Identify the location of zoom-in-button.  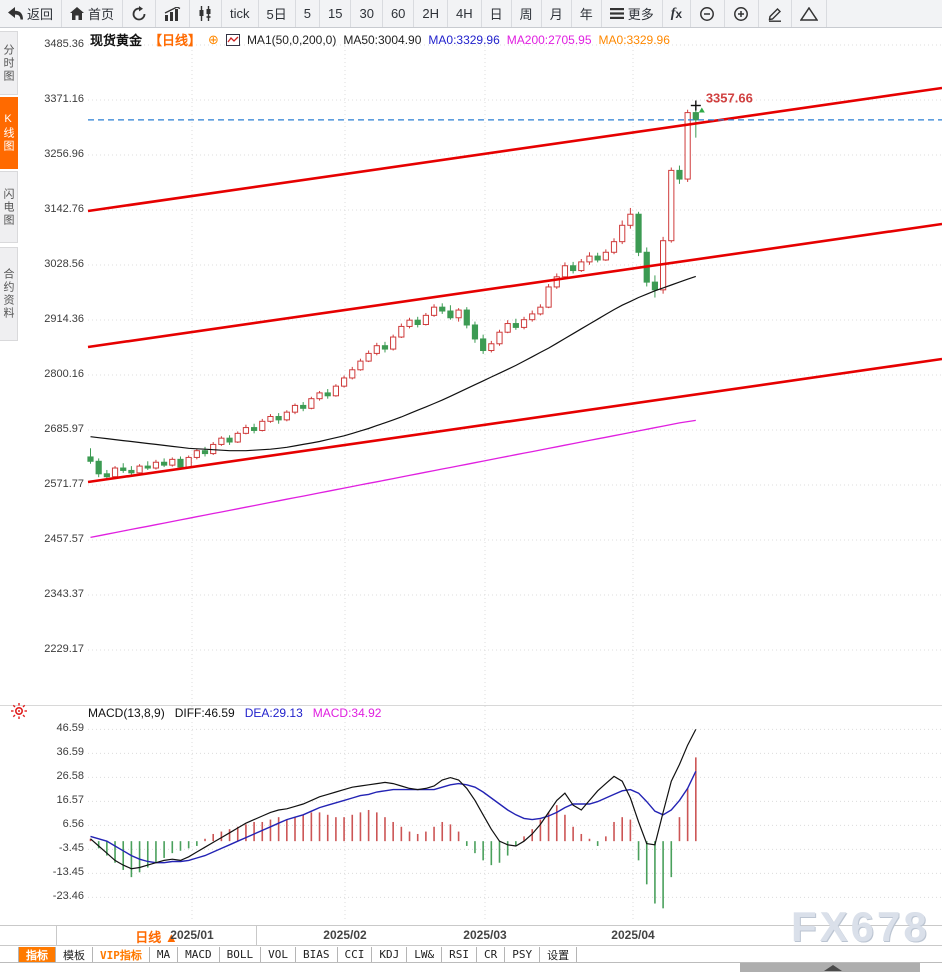
(742, 13).